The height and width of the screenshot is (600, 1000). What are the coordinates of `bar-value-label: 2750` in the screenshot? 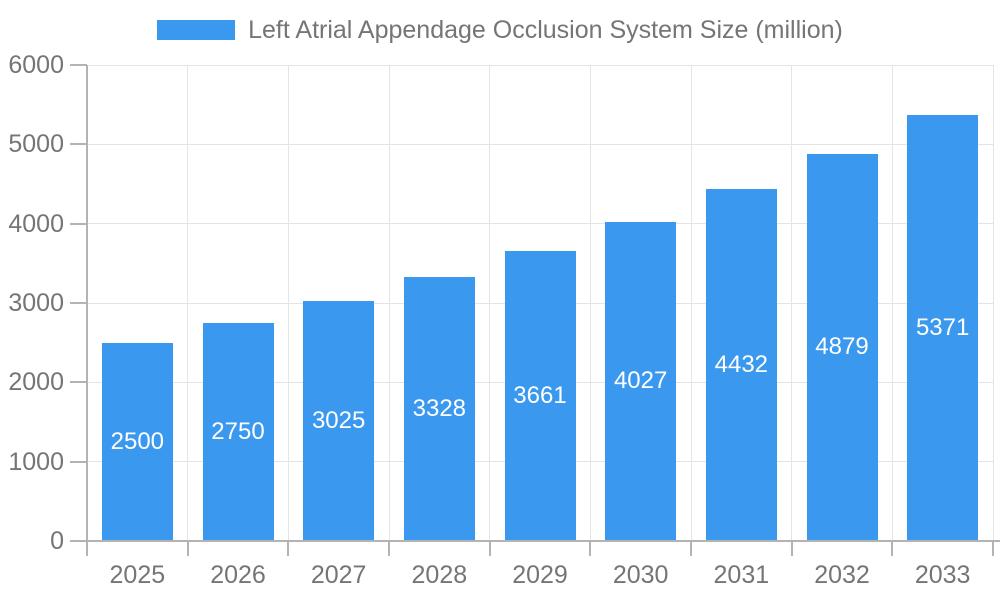 It's located at (238, 431).